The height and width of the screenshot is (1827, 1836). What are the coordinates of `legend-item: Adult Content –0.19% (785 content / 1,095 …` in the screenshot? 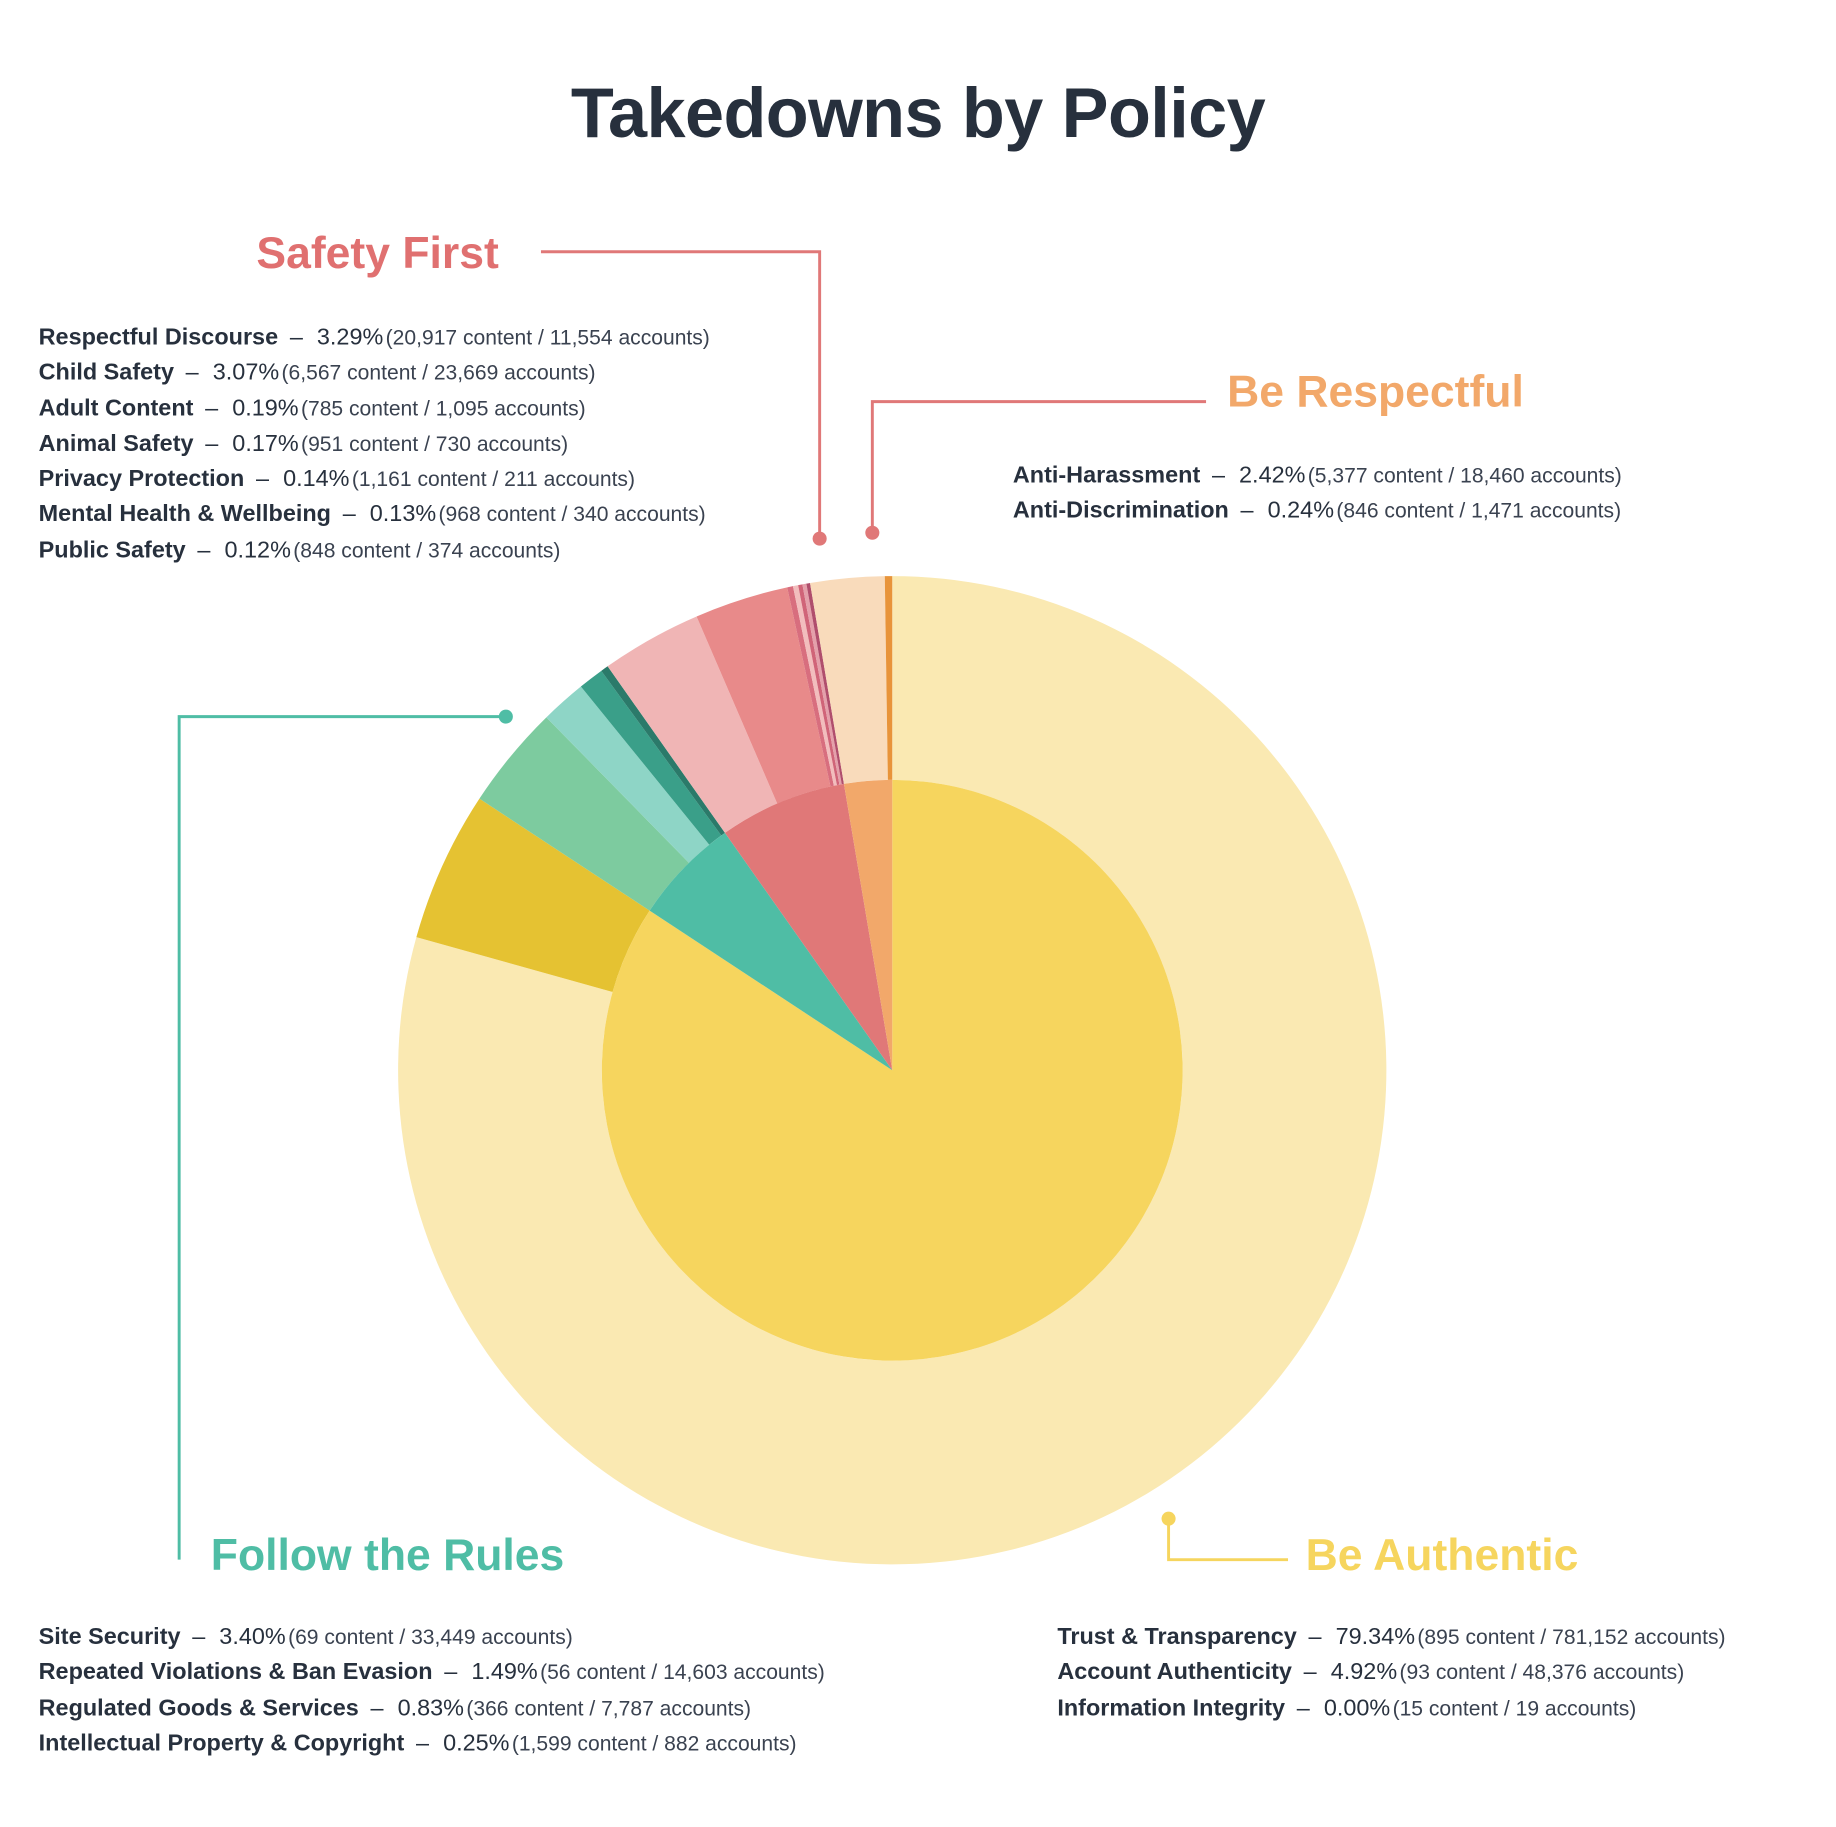 It's located at (374, 408).